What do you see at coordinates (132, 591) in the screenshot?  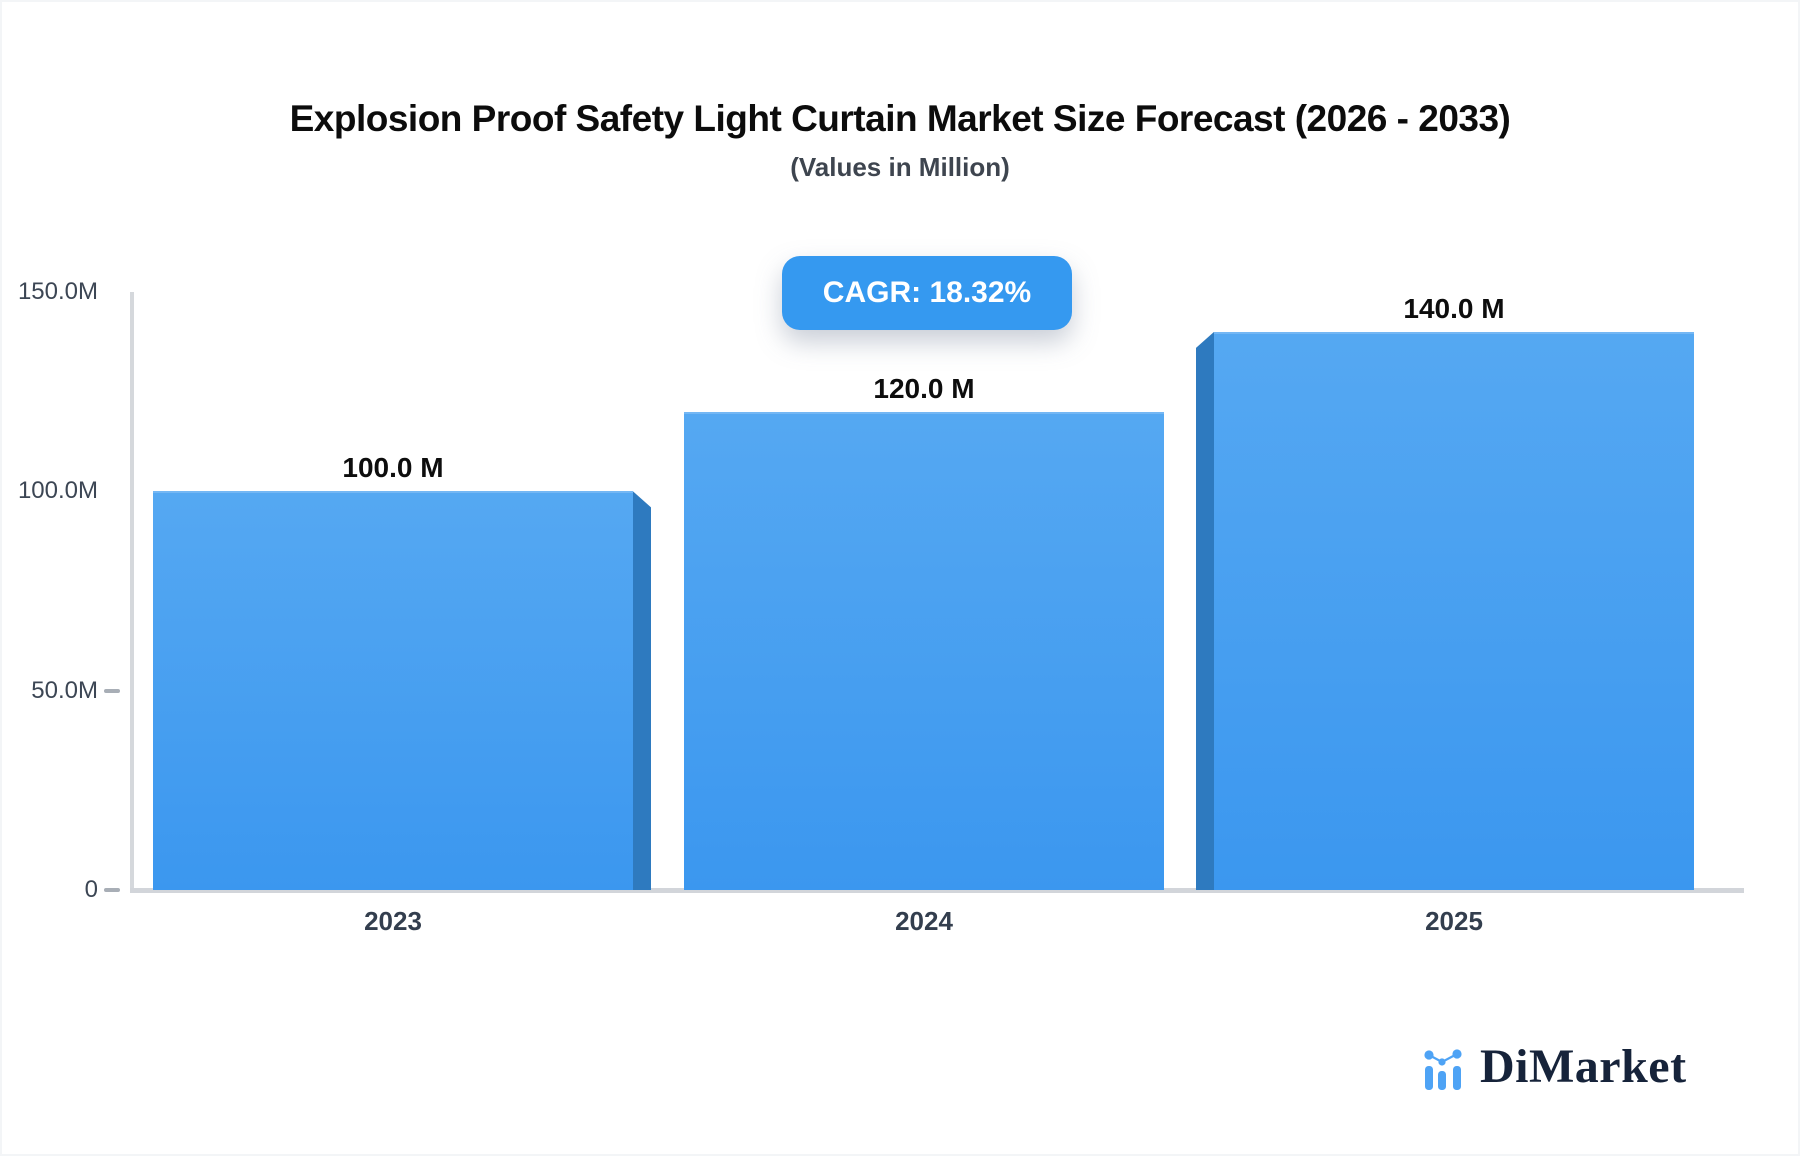 I see `y-axis-line` at bounding box center [132, 591].